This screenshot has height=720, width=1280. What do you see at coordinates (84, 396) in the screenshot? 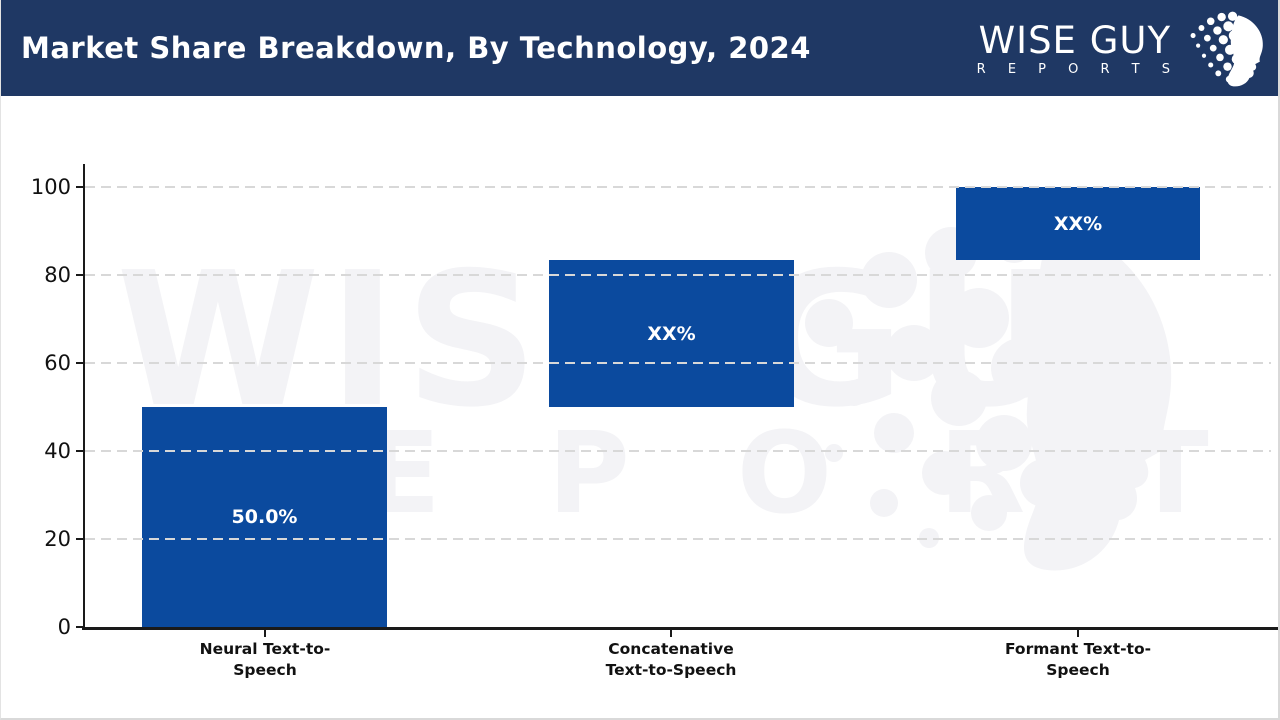
I see `y-axis-line` at bounding box center [84, 396].